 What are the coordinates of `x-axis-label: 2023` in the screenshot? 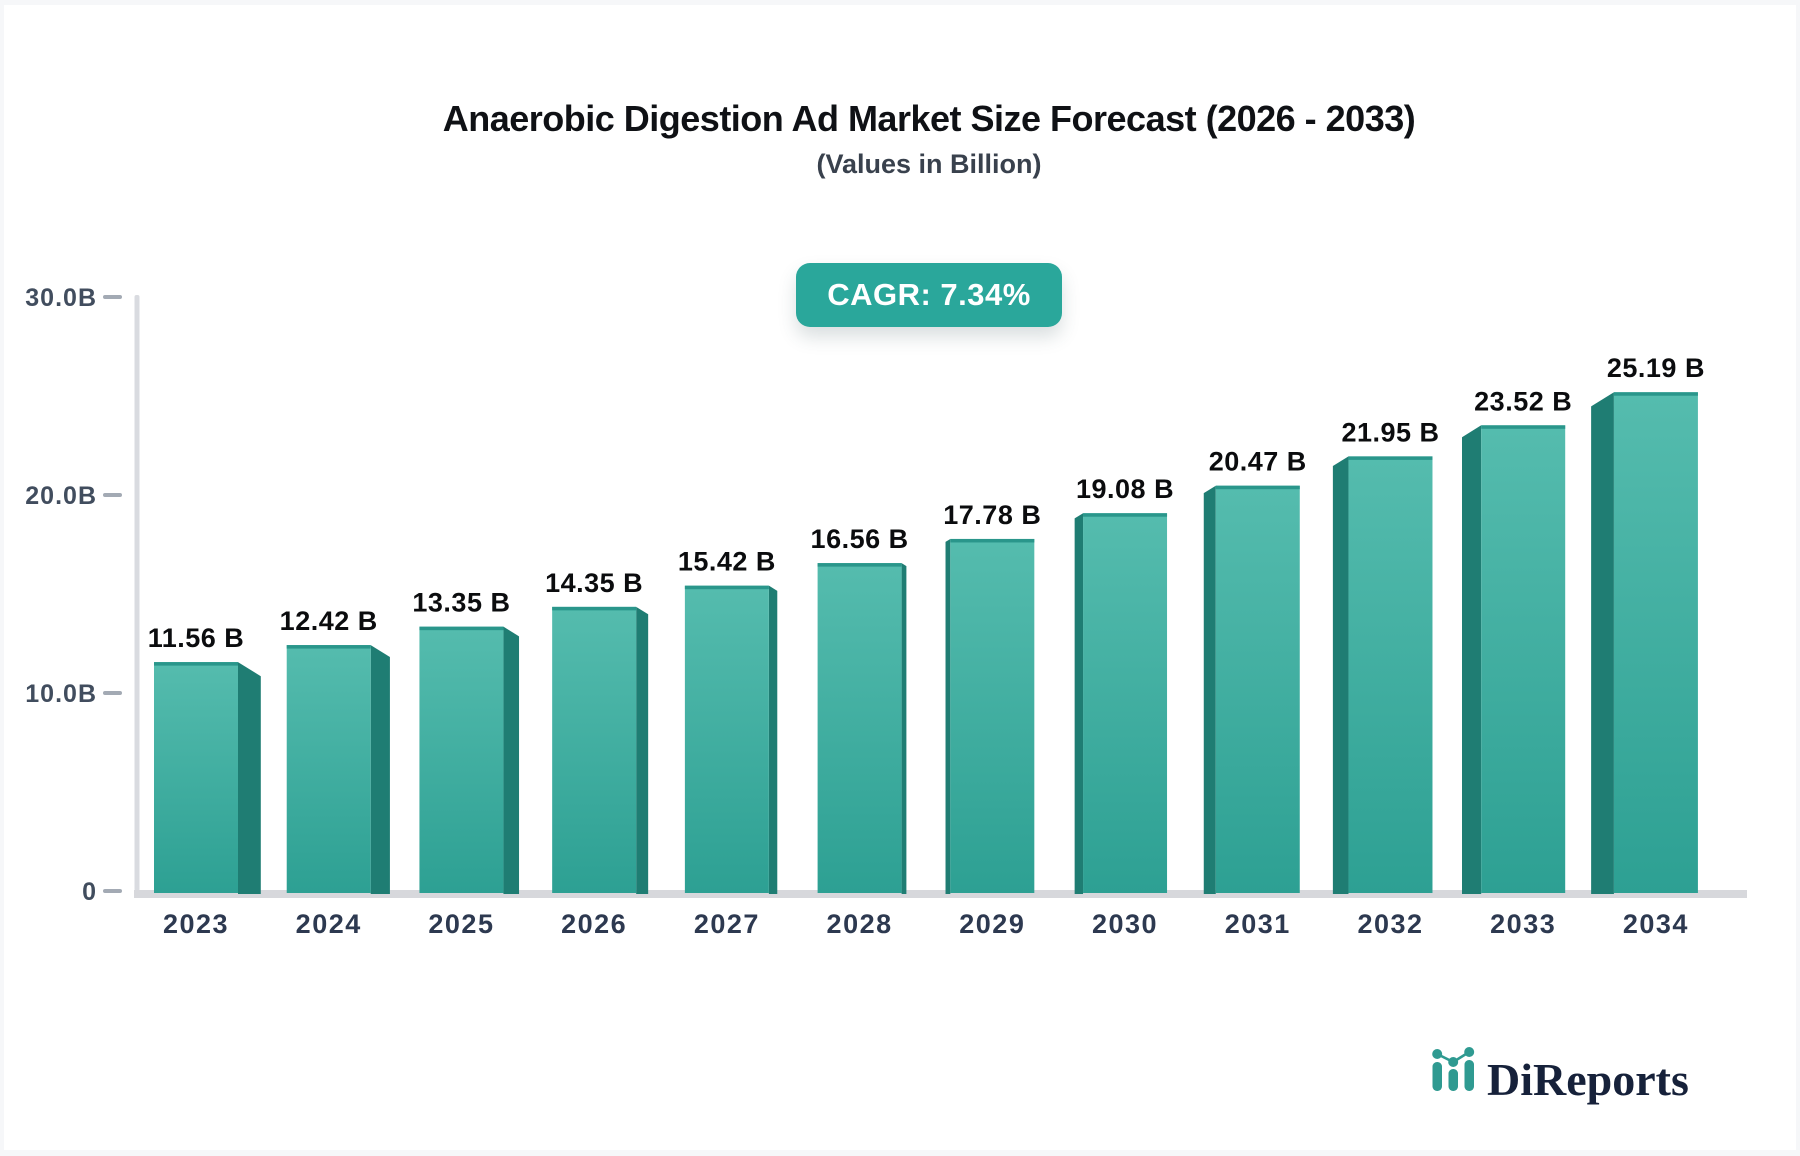 It's located at (196, 924).